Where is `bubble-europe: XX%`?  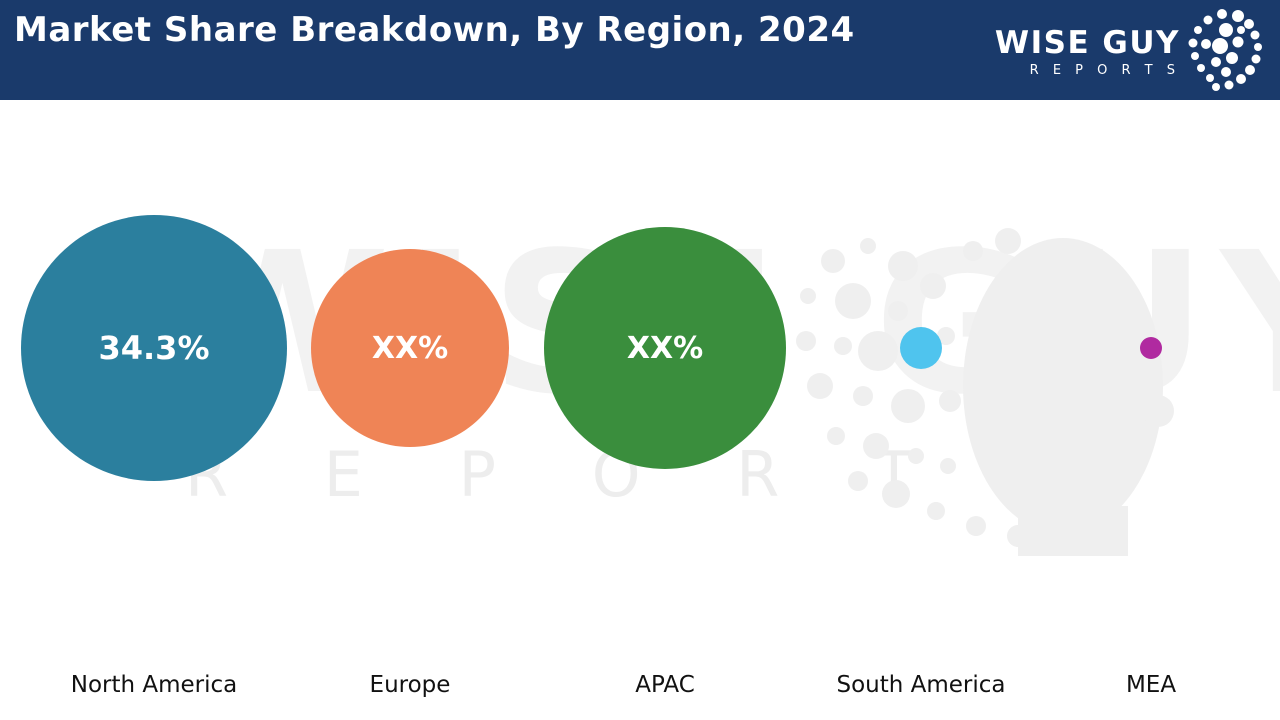
bubble-europe: XX% is located at coordinates (410, 348).